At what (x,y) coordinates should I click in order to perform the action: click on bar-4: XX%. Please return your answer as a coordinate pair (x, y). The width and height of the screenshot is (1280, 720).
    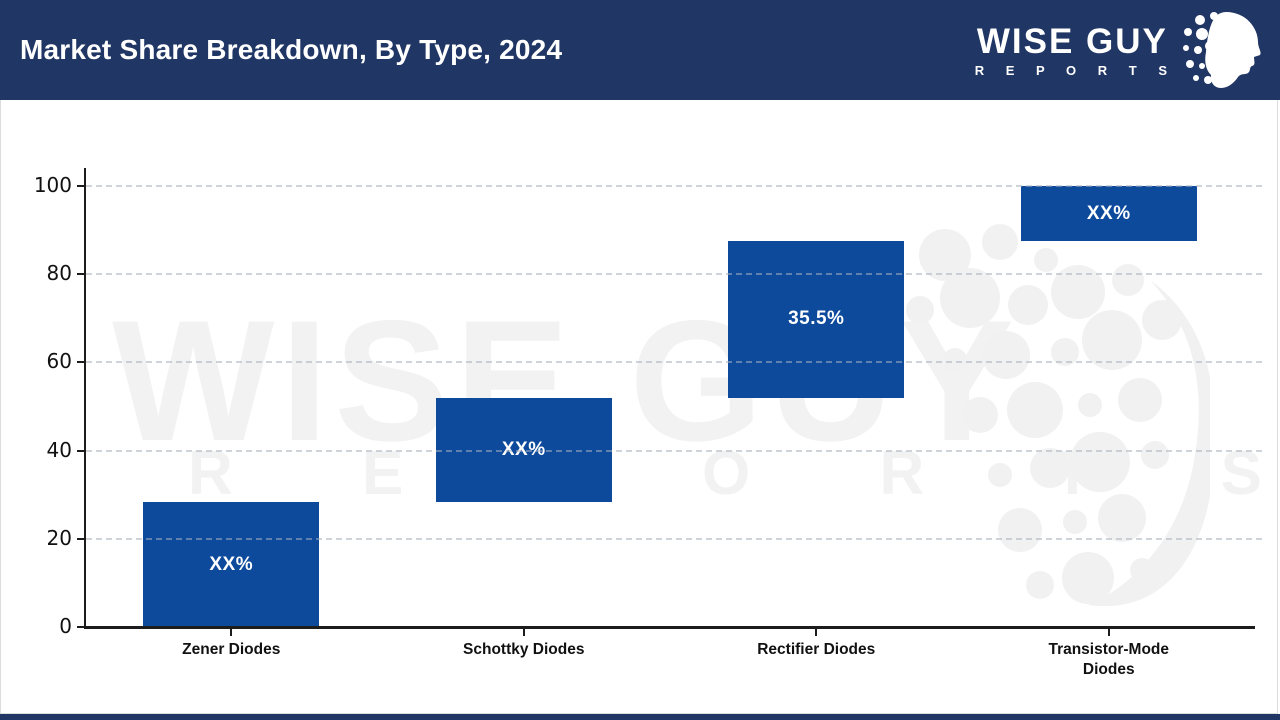
    Looking at the image, I should click on (1108, 214).